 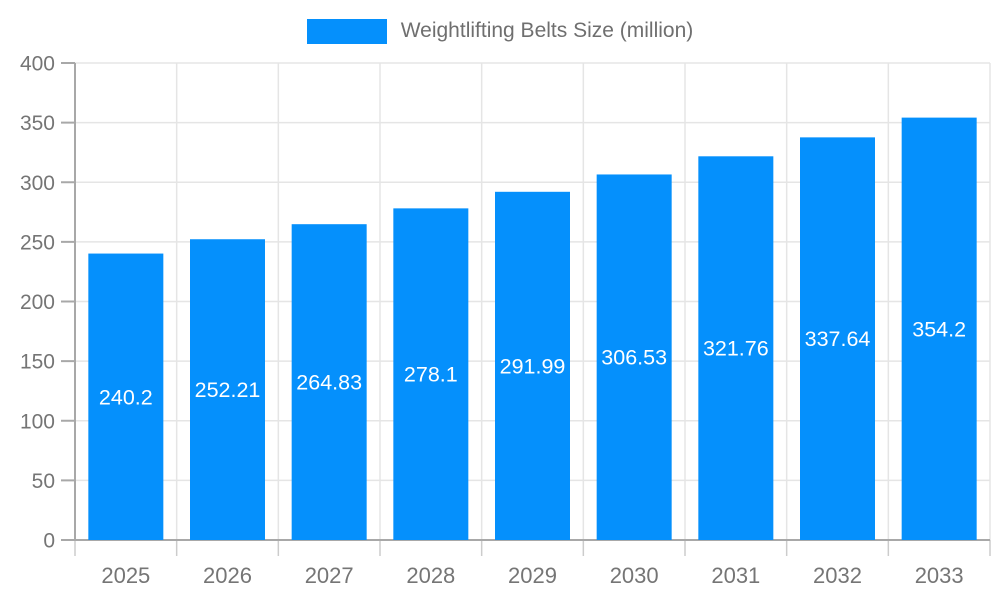 What do you see at coordinates (37, 302) in the screenshot?
I see `y-tick-label: 200` at bounding box center [37, 302].